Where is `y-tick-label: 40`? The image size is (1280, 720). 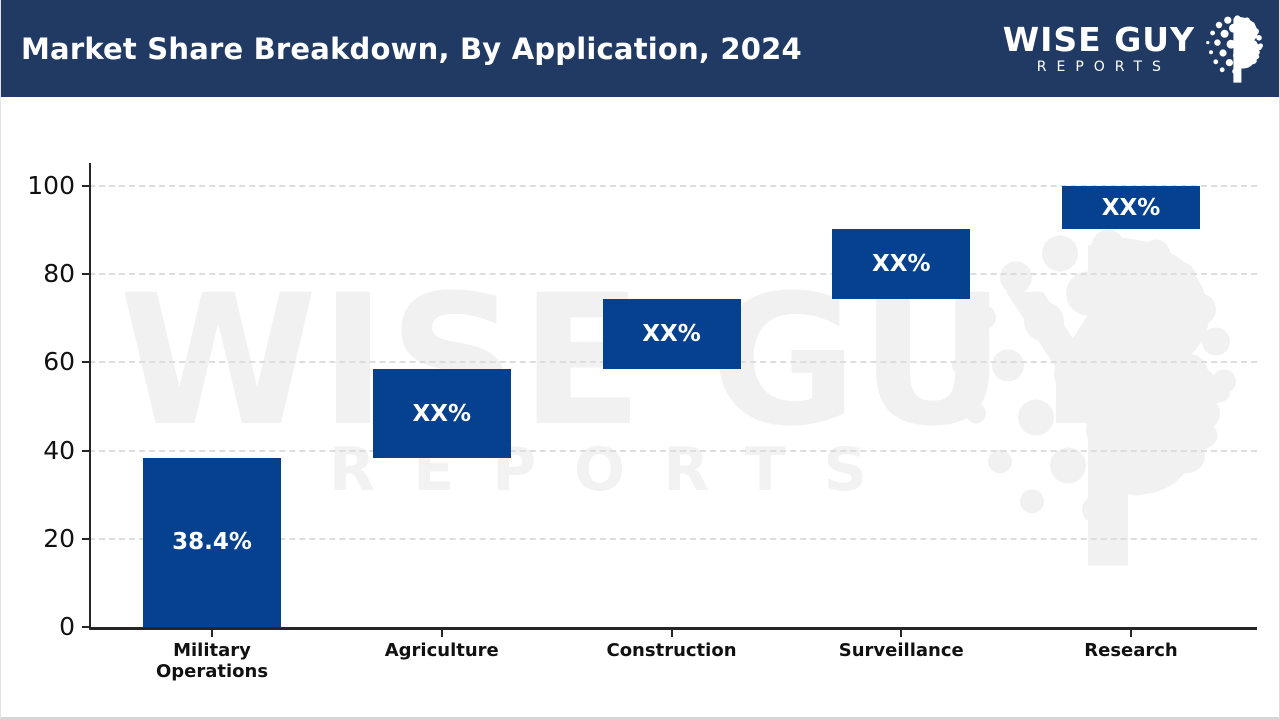
y-tick-label: 40 is located at coordinates (59, 450).